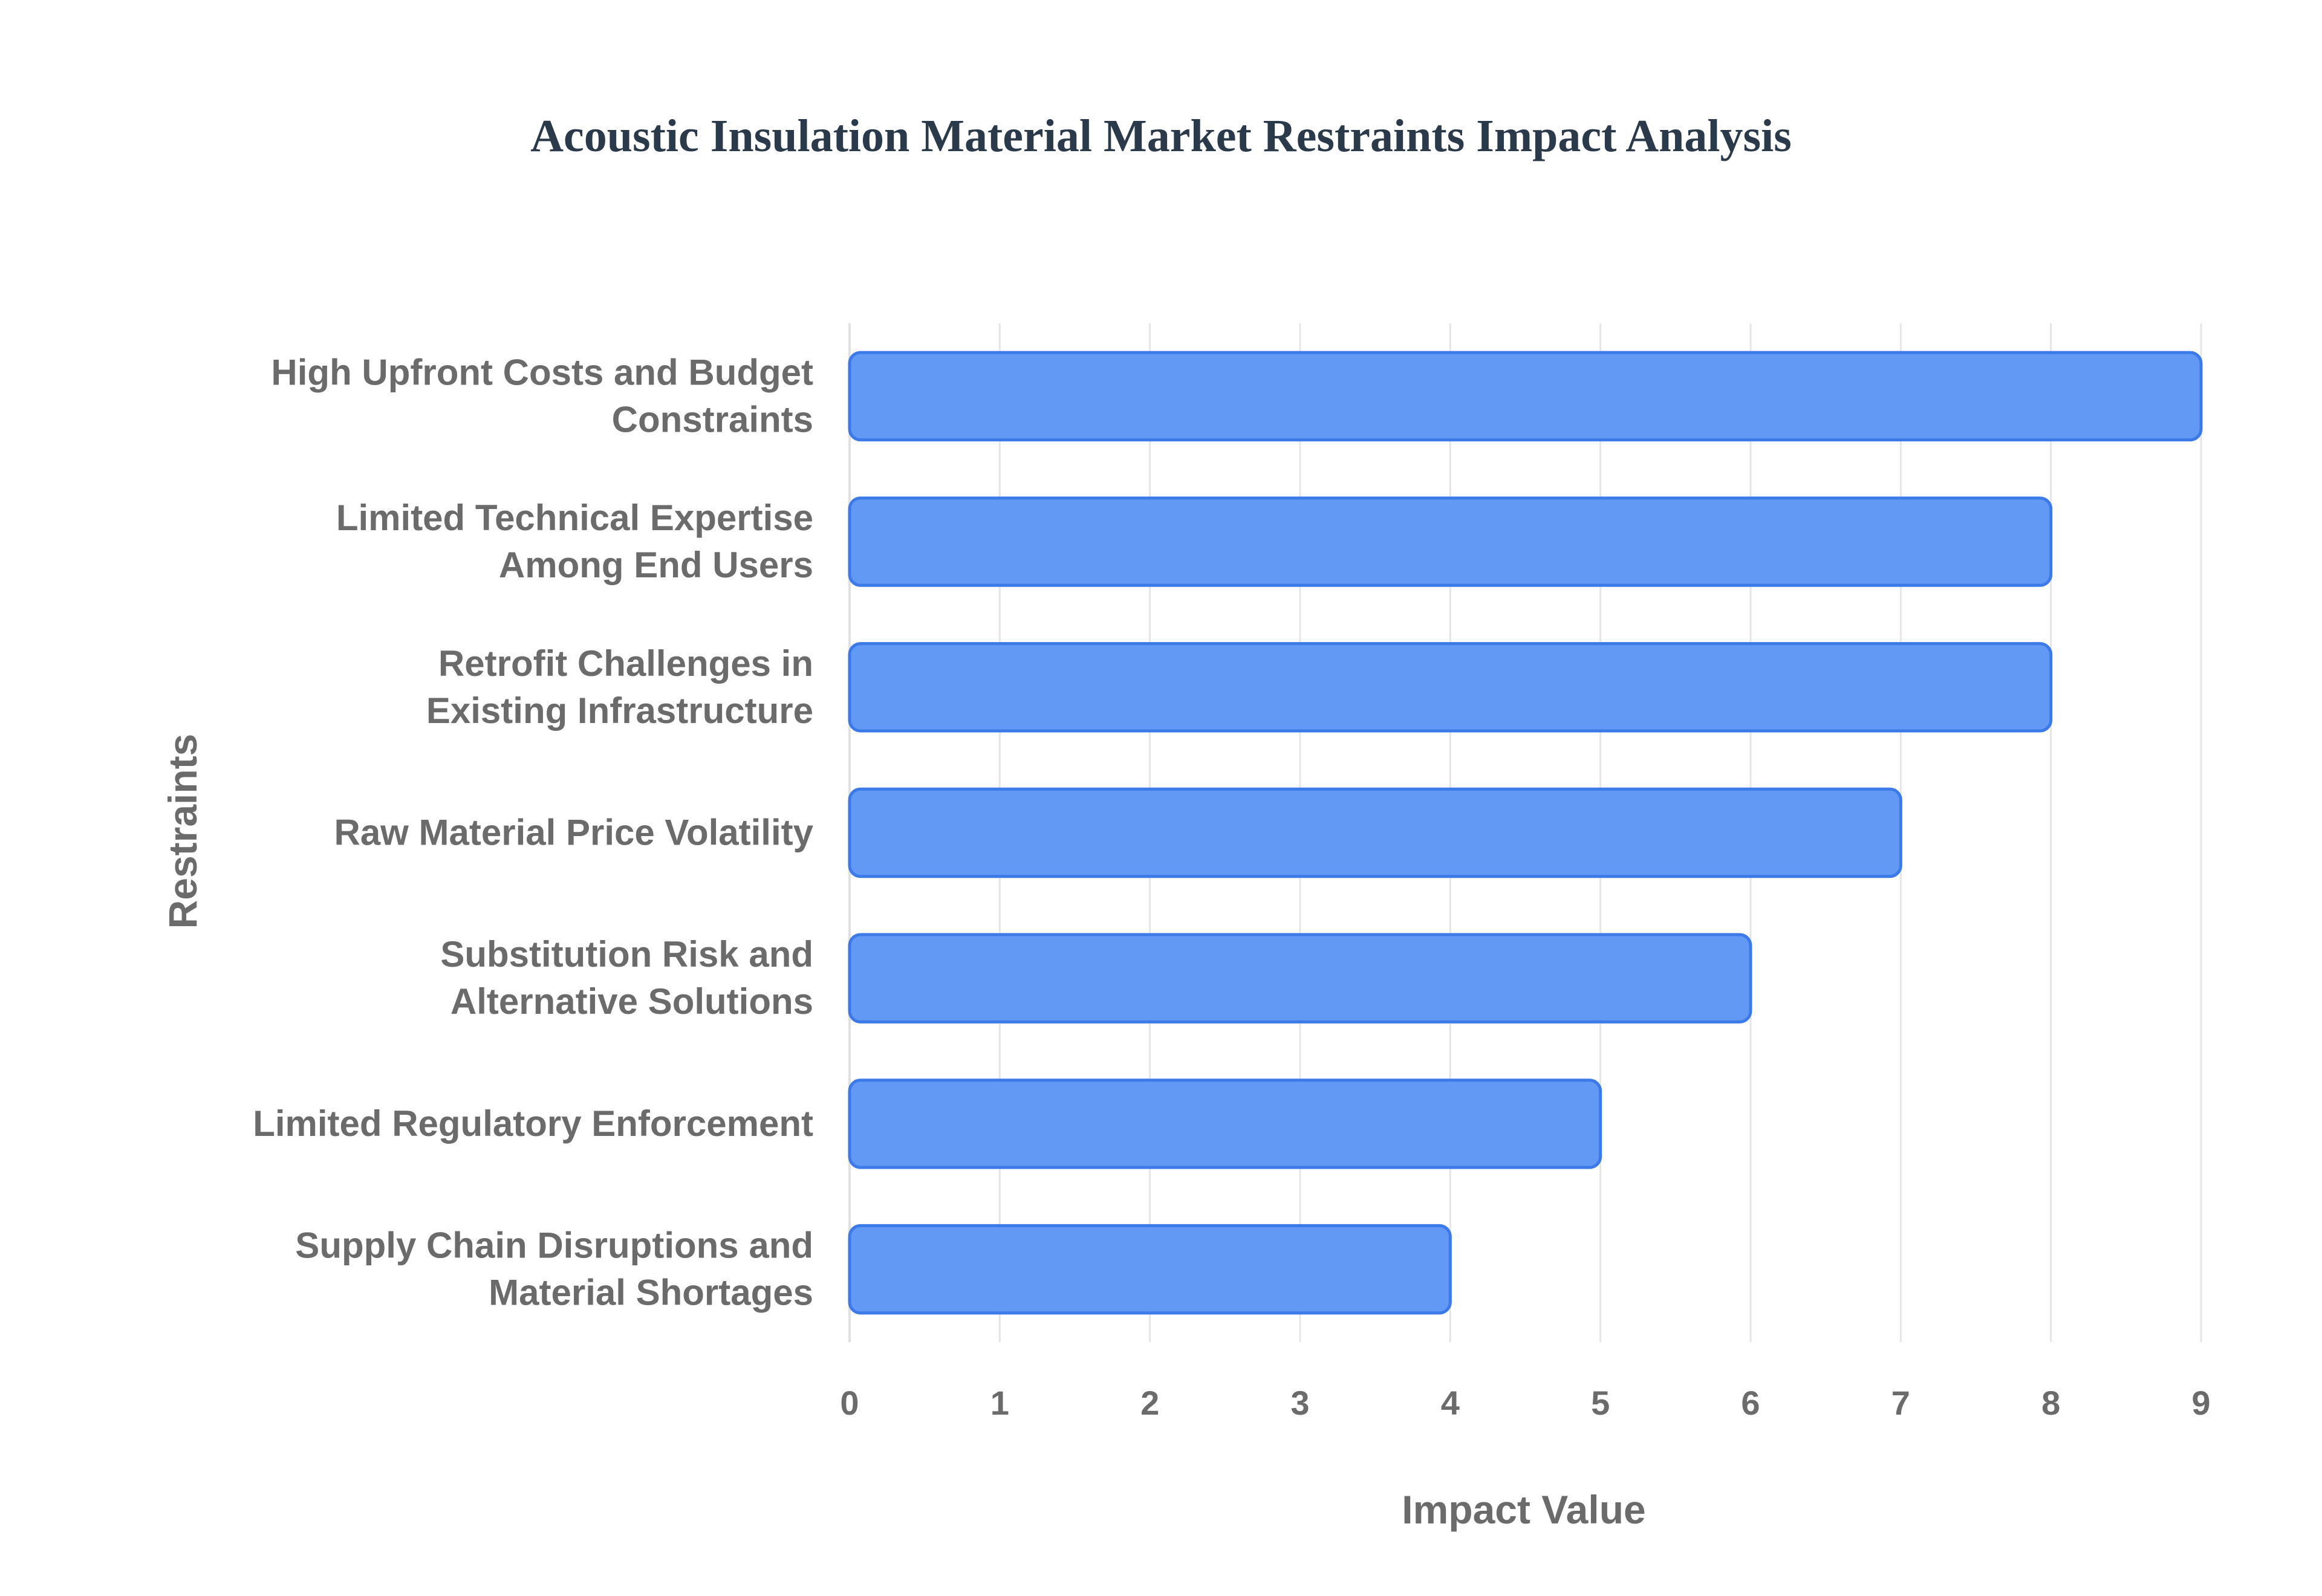 The width and height of the screenshot is (2322, 1596). I want to click on category-label-line: Limited Regulatory Enforcement, so click(533, 1123).